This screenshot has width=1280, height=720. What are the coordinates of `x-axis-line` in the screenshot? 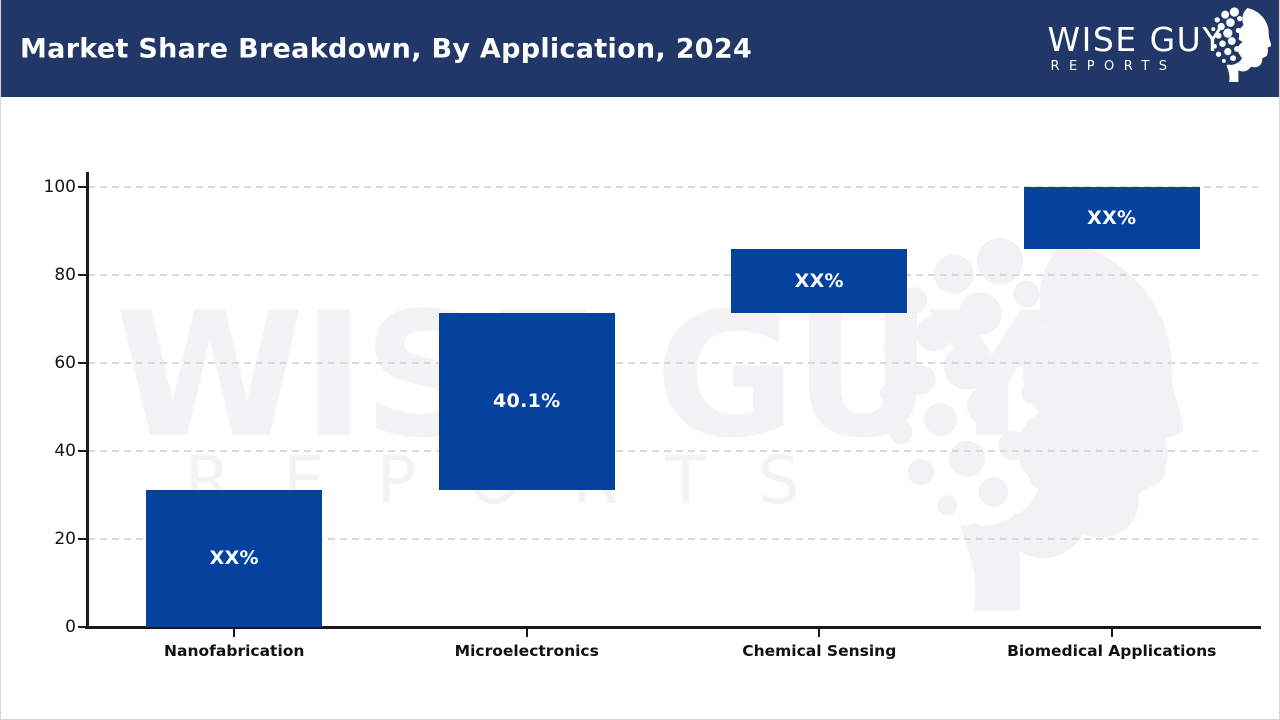 It's located at (673, 627).